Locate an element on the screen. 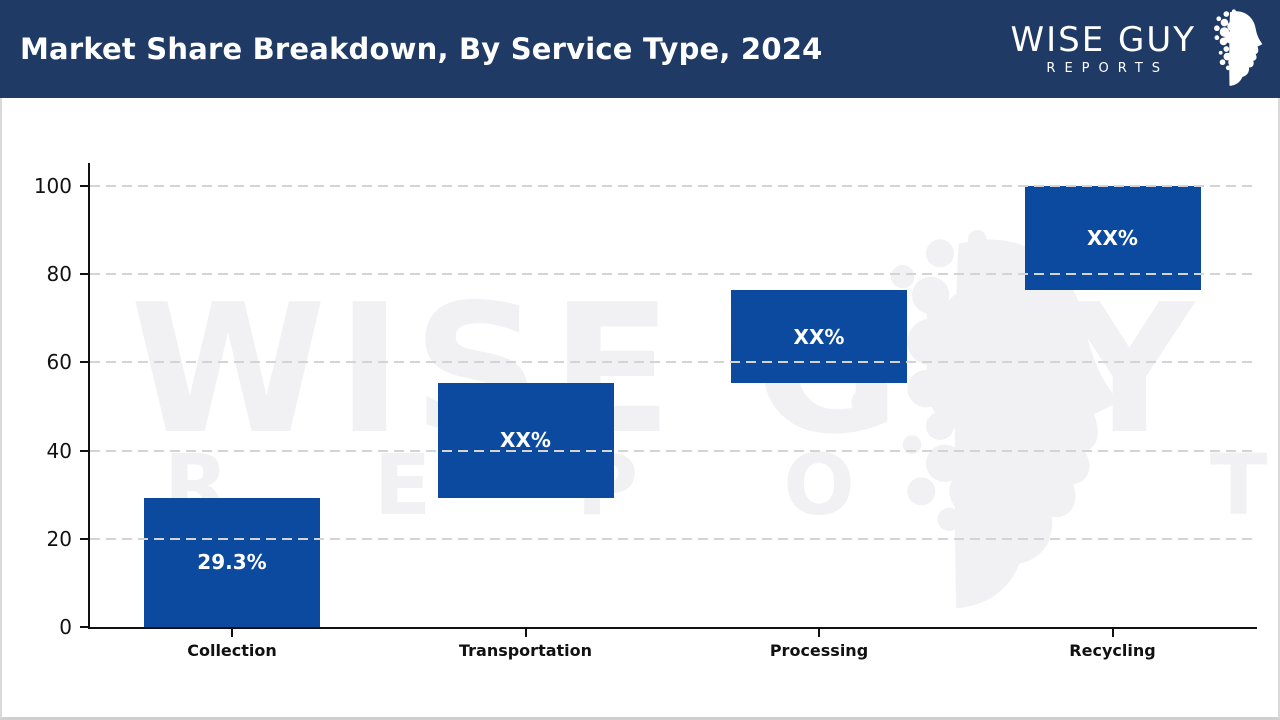  brand-logo-text: WISE GUY REPORTS is located at coordinates (1103, 49).